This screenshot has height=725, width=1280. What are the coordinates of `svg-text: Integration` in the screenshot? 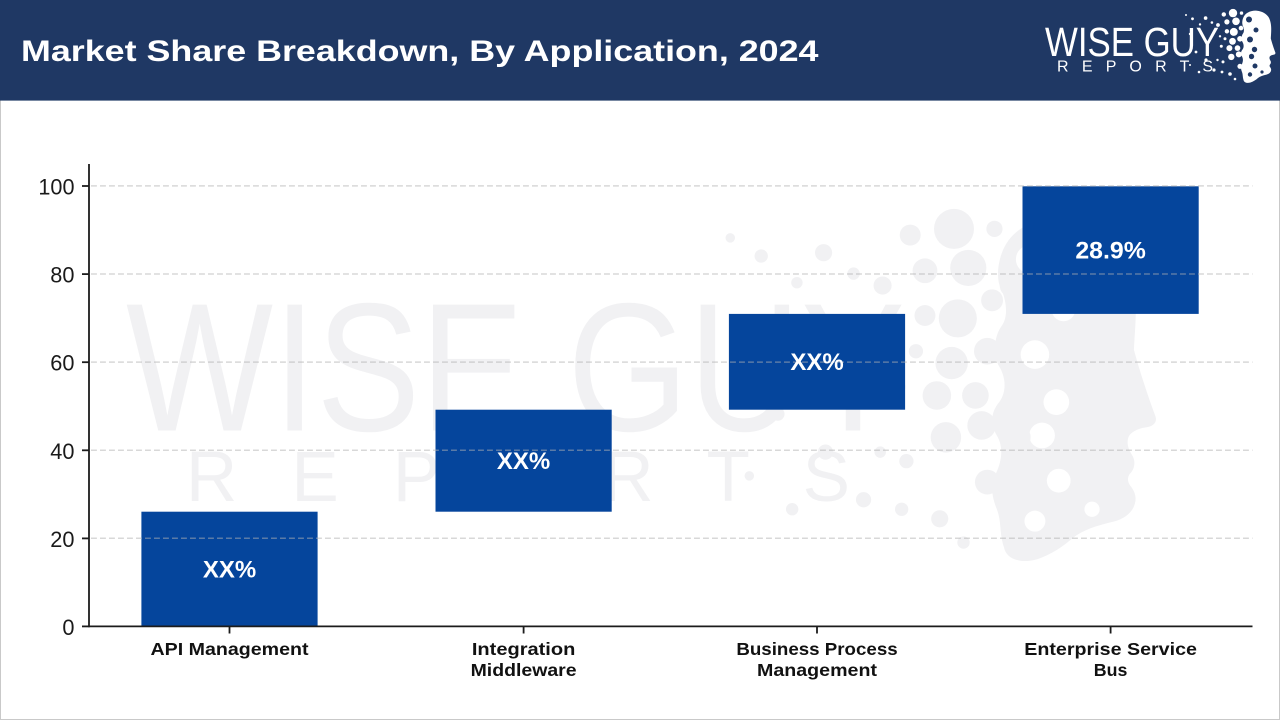 It's located at (524, 649).